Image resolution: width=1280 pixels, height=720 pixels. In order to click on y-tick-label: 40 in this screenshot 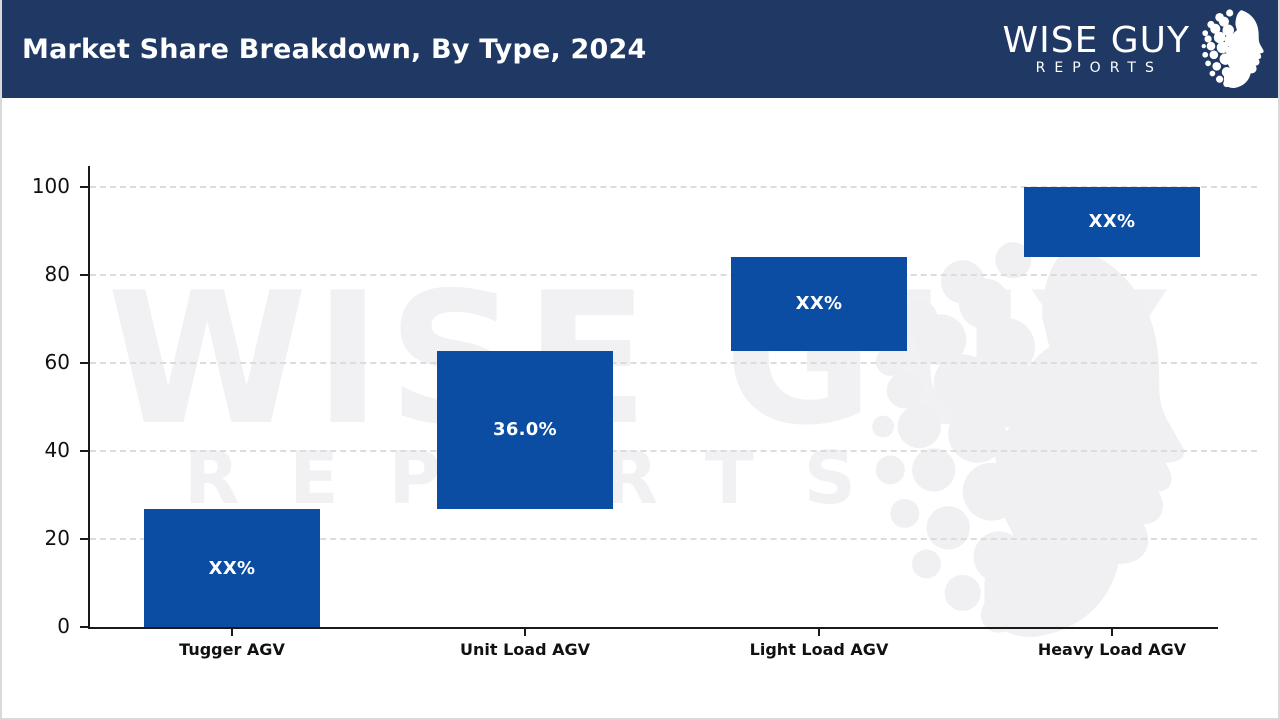, I will do `click(57, 450)`.